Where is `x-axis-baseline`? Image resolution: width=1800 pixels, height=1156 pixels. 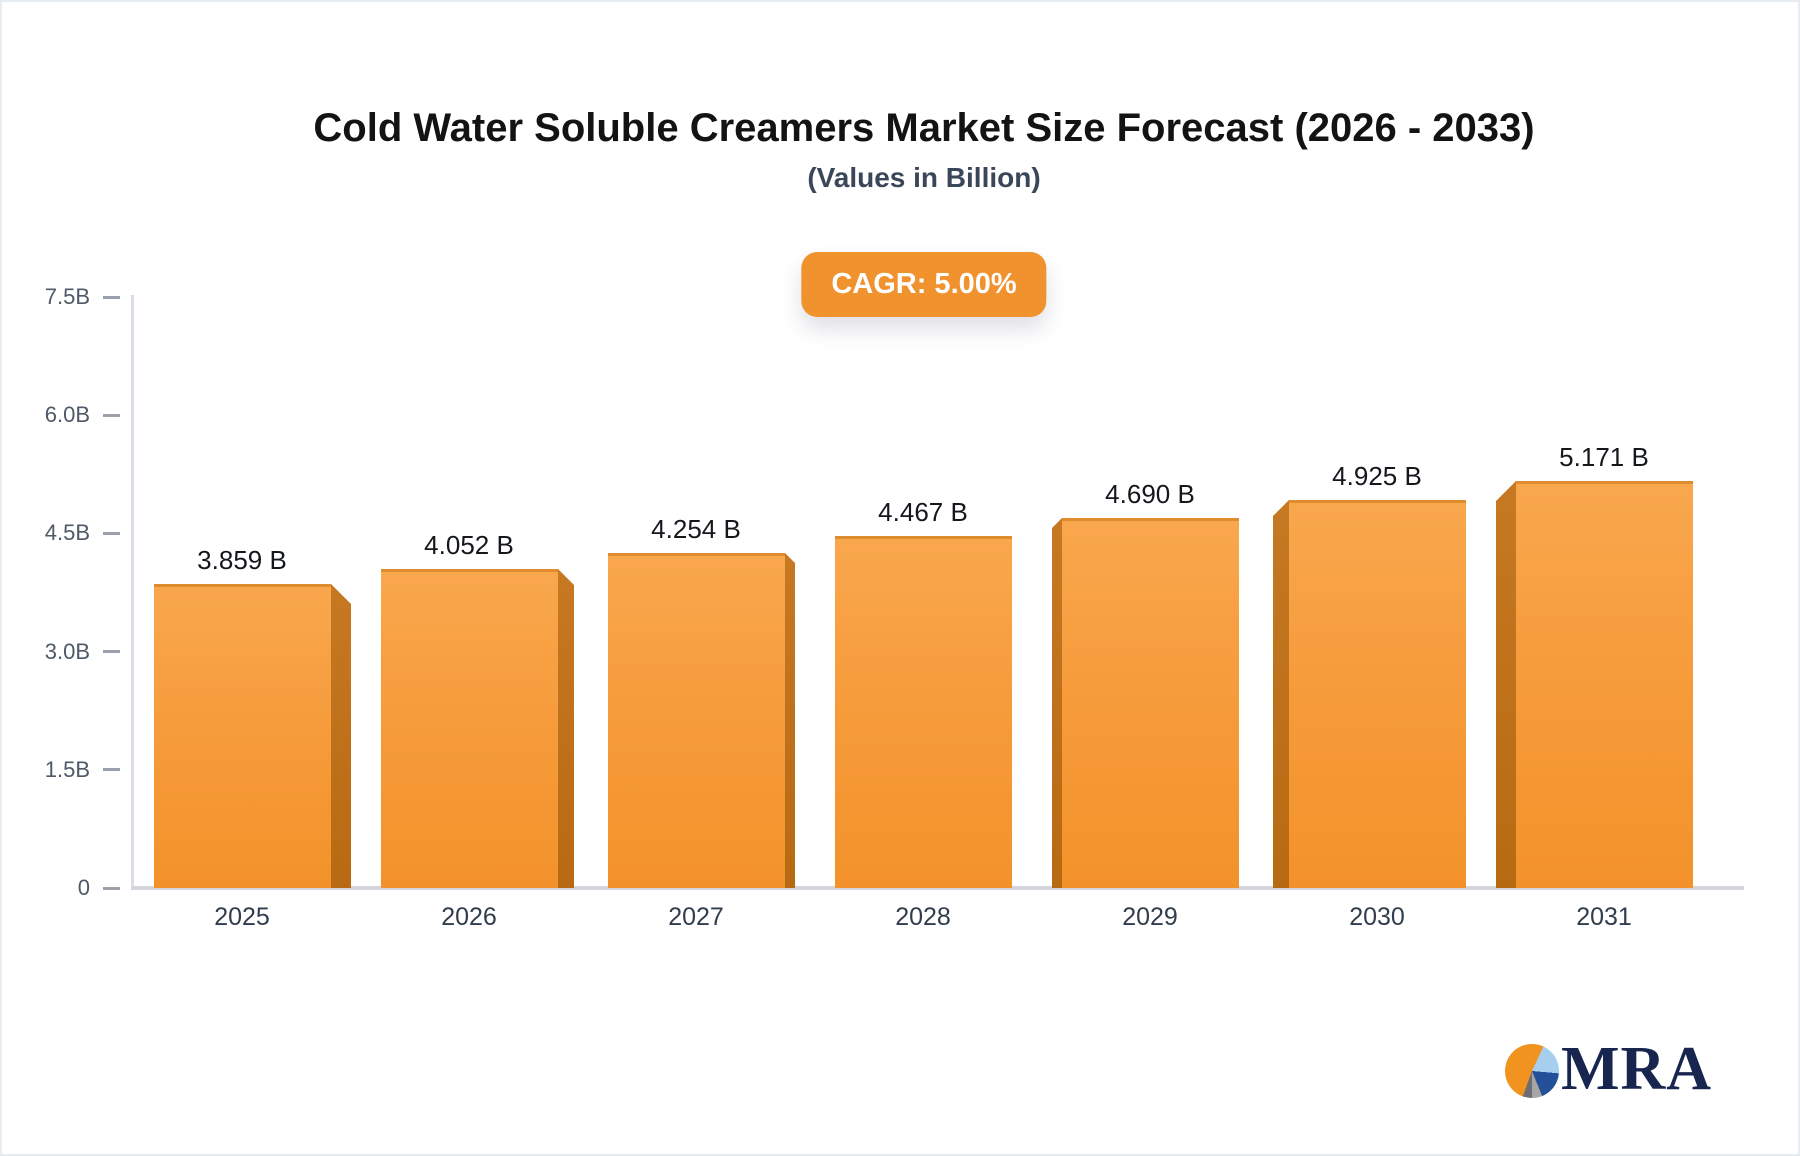 x-axis-baseline is located at coordinates (937, 888).